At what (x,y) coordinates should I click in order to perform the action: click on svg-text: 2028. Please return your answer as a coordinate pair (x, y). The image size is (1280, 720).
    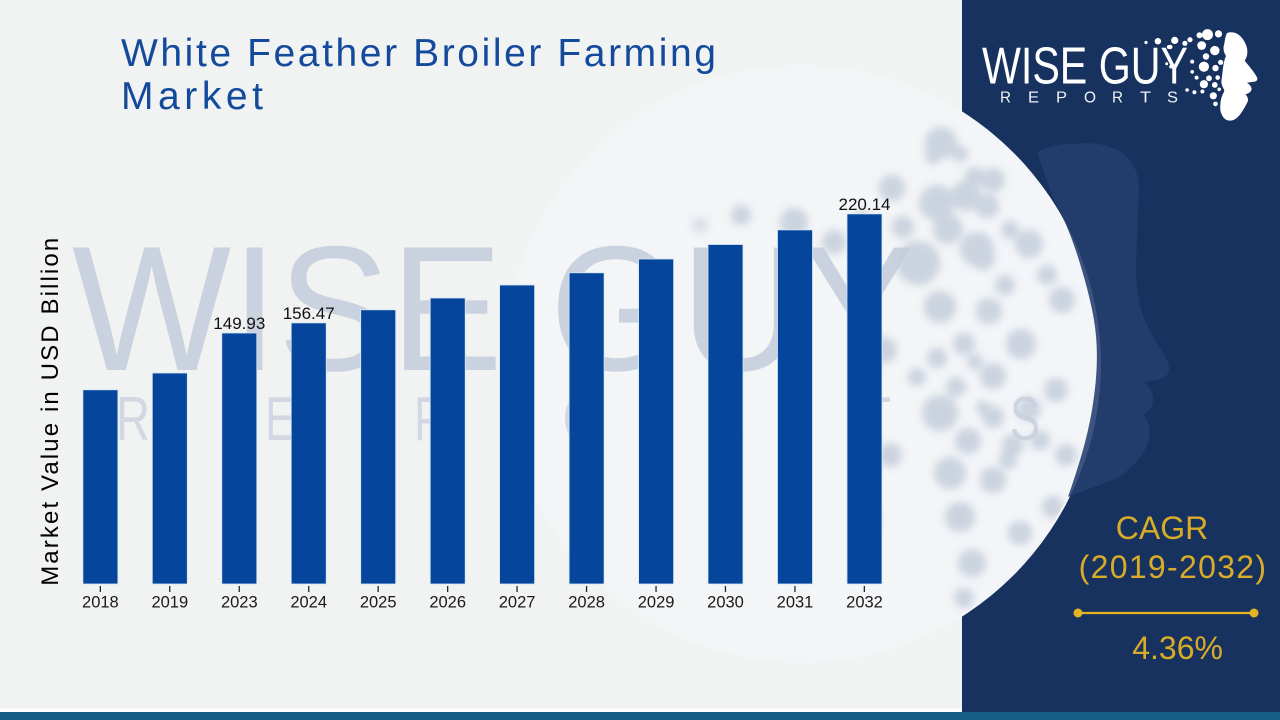
    Looking at the image, I should click on (586, 603).